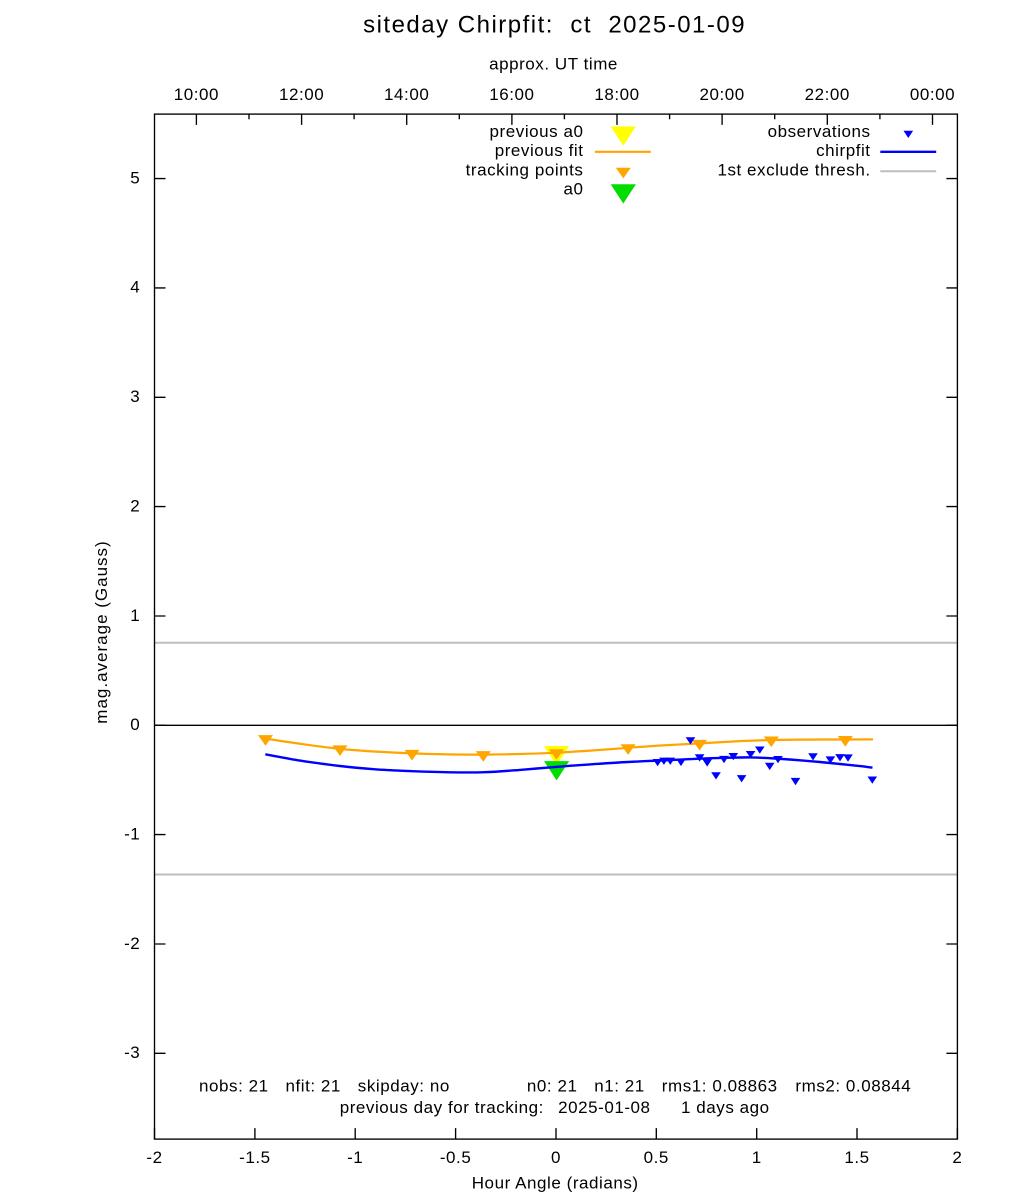 This screenshot has width=1024, height=1200. What do you see at coordinates (843, 150) in the screenshot?
I see `svg-text: chirpfit` at bounding box center [843, 150].